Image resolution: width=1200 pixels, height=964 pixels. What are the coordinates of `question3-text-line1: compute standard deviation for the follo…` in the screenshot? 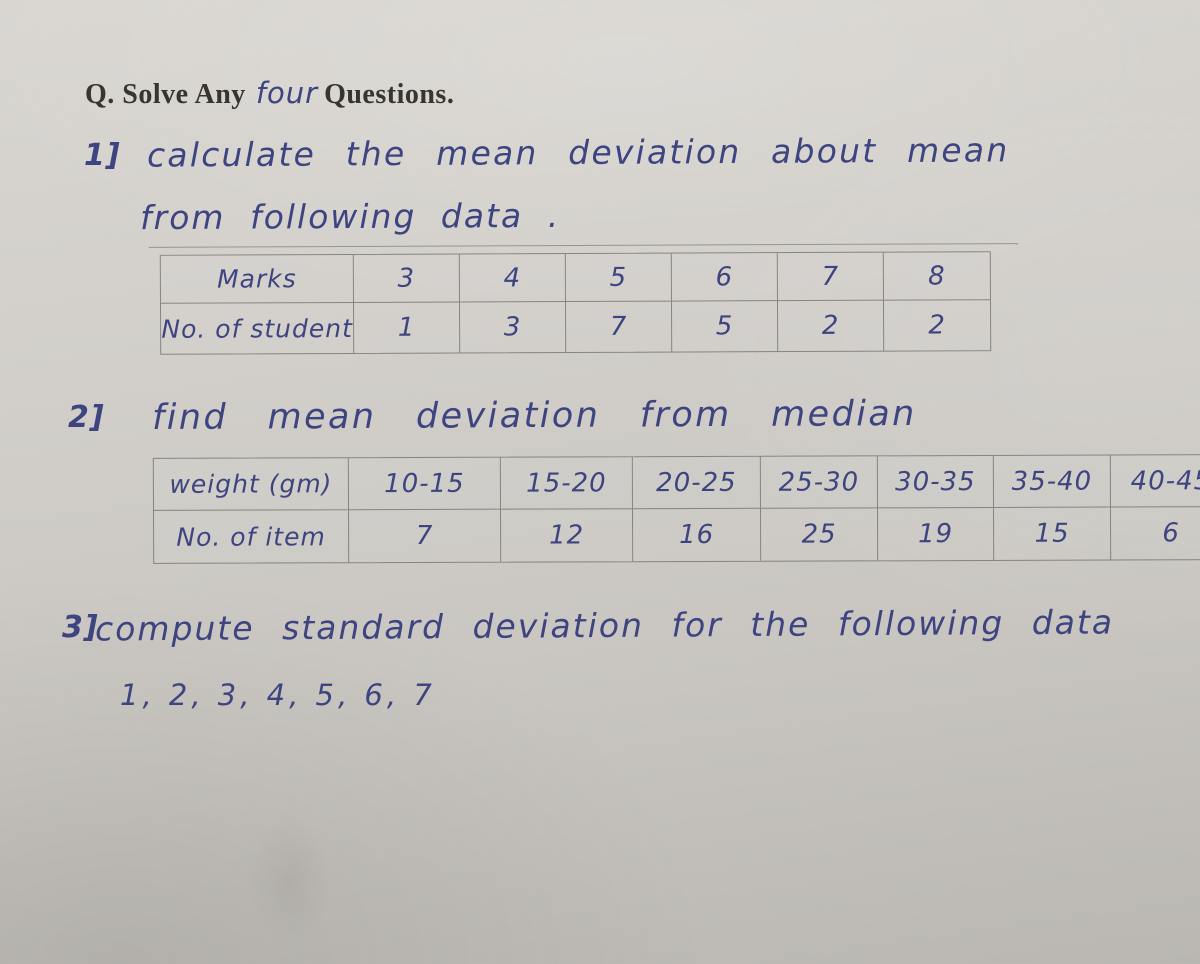 It's located at (604, 625).